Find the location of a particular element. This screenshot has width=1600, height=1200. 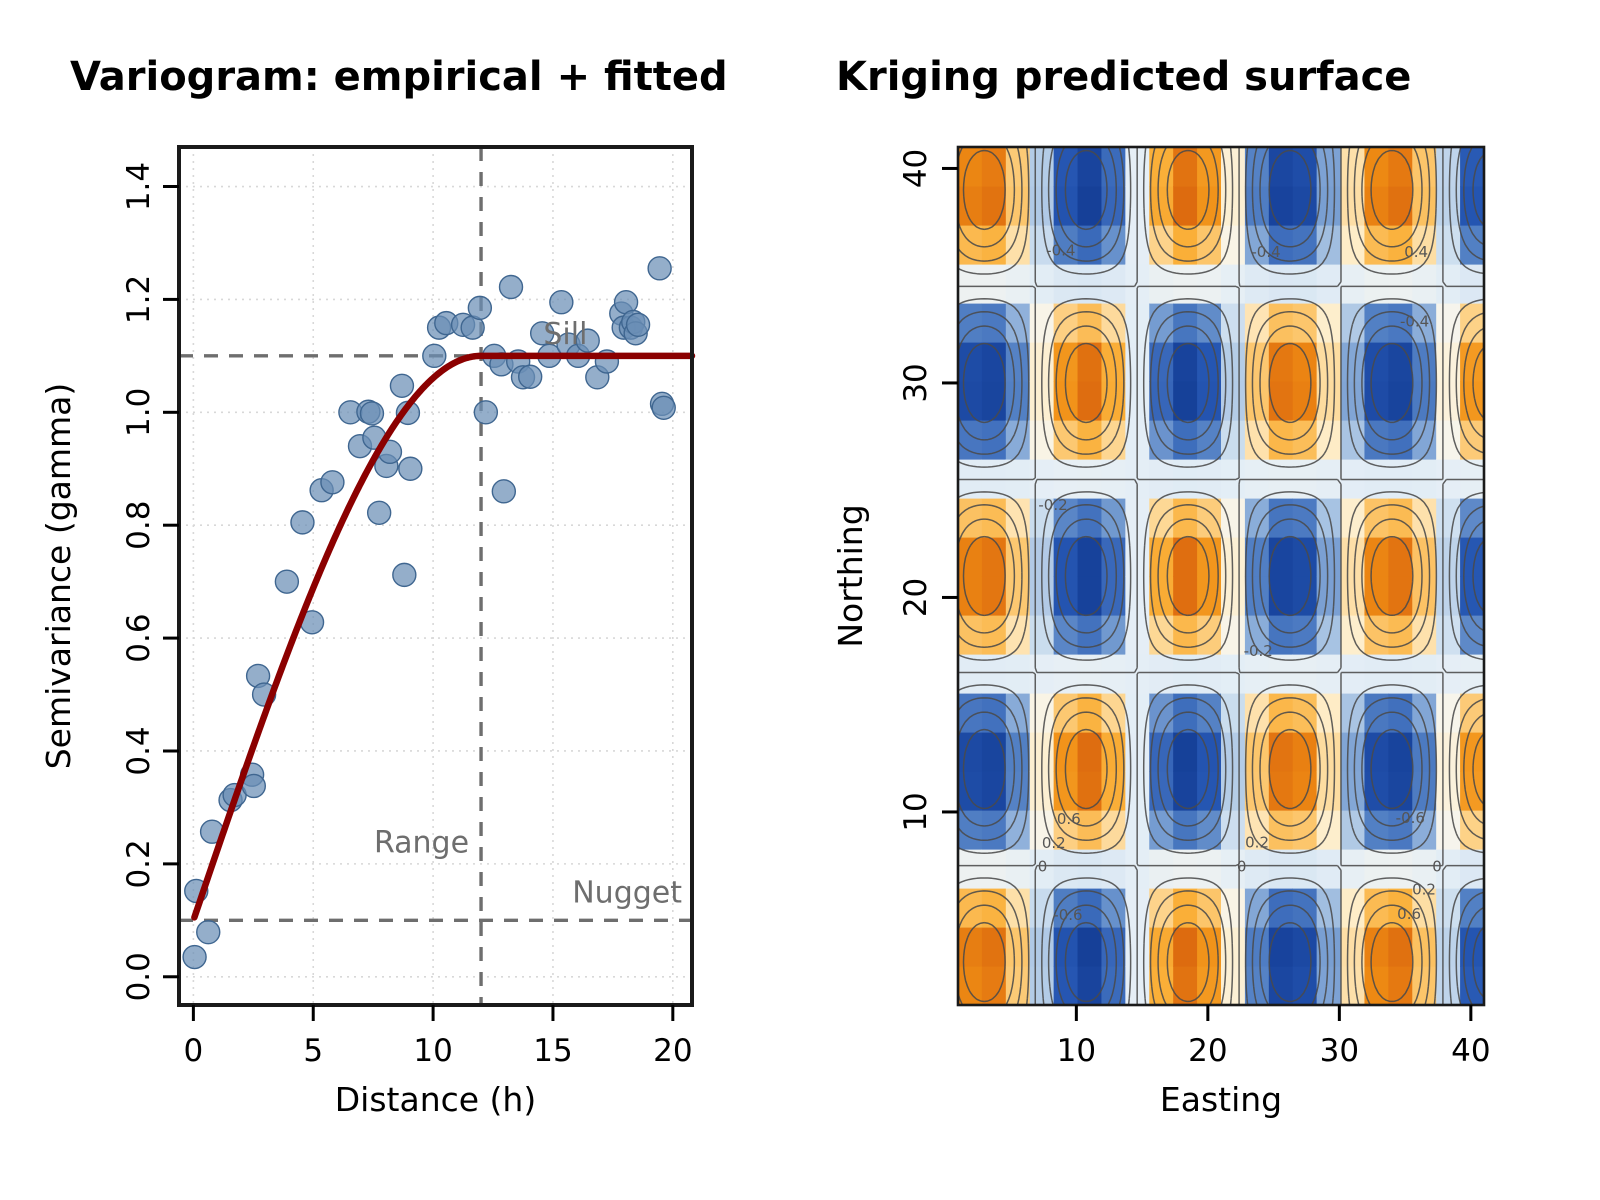

range-label: Range is located at coordinates (421, 843).